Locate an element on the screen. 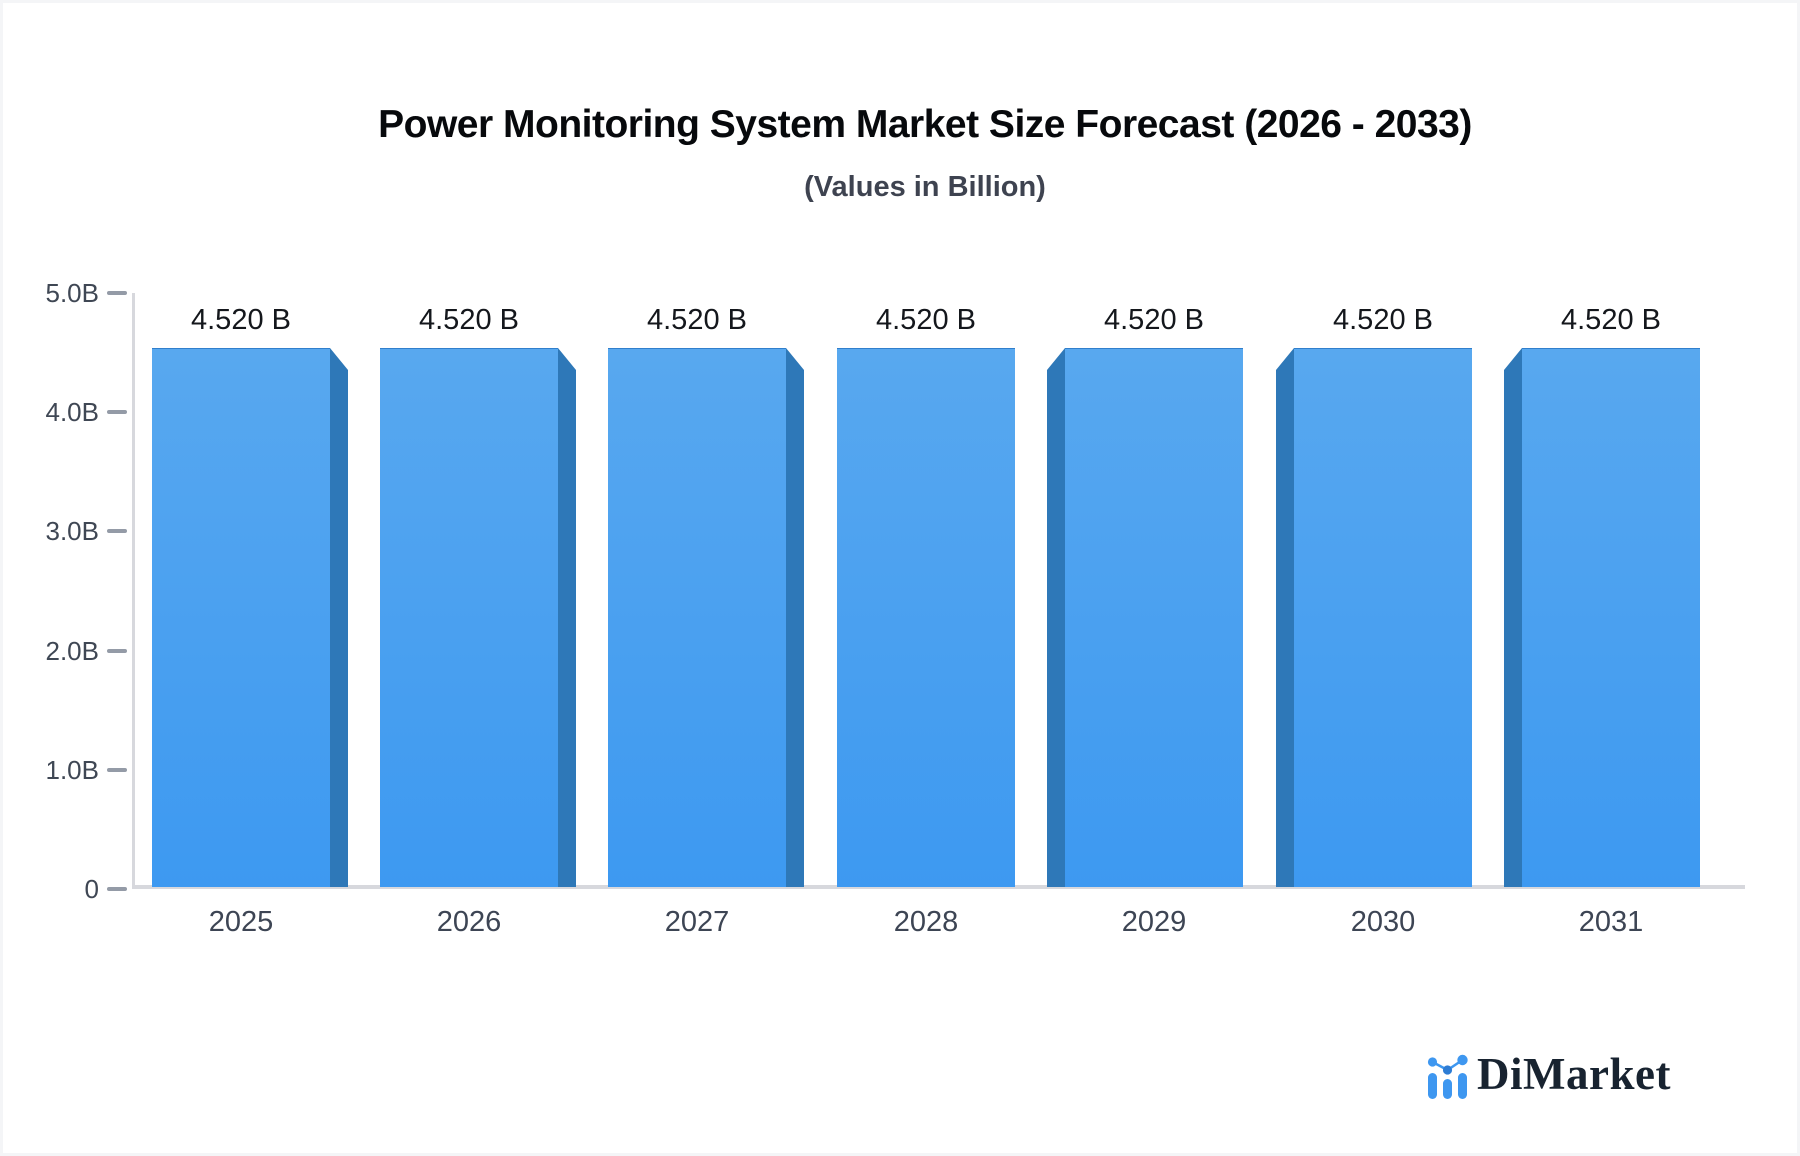  y-tick: 1.0B is located at coordinates (65, 770).